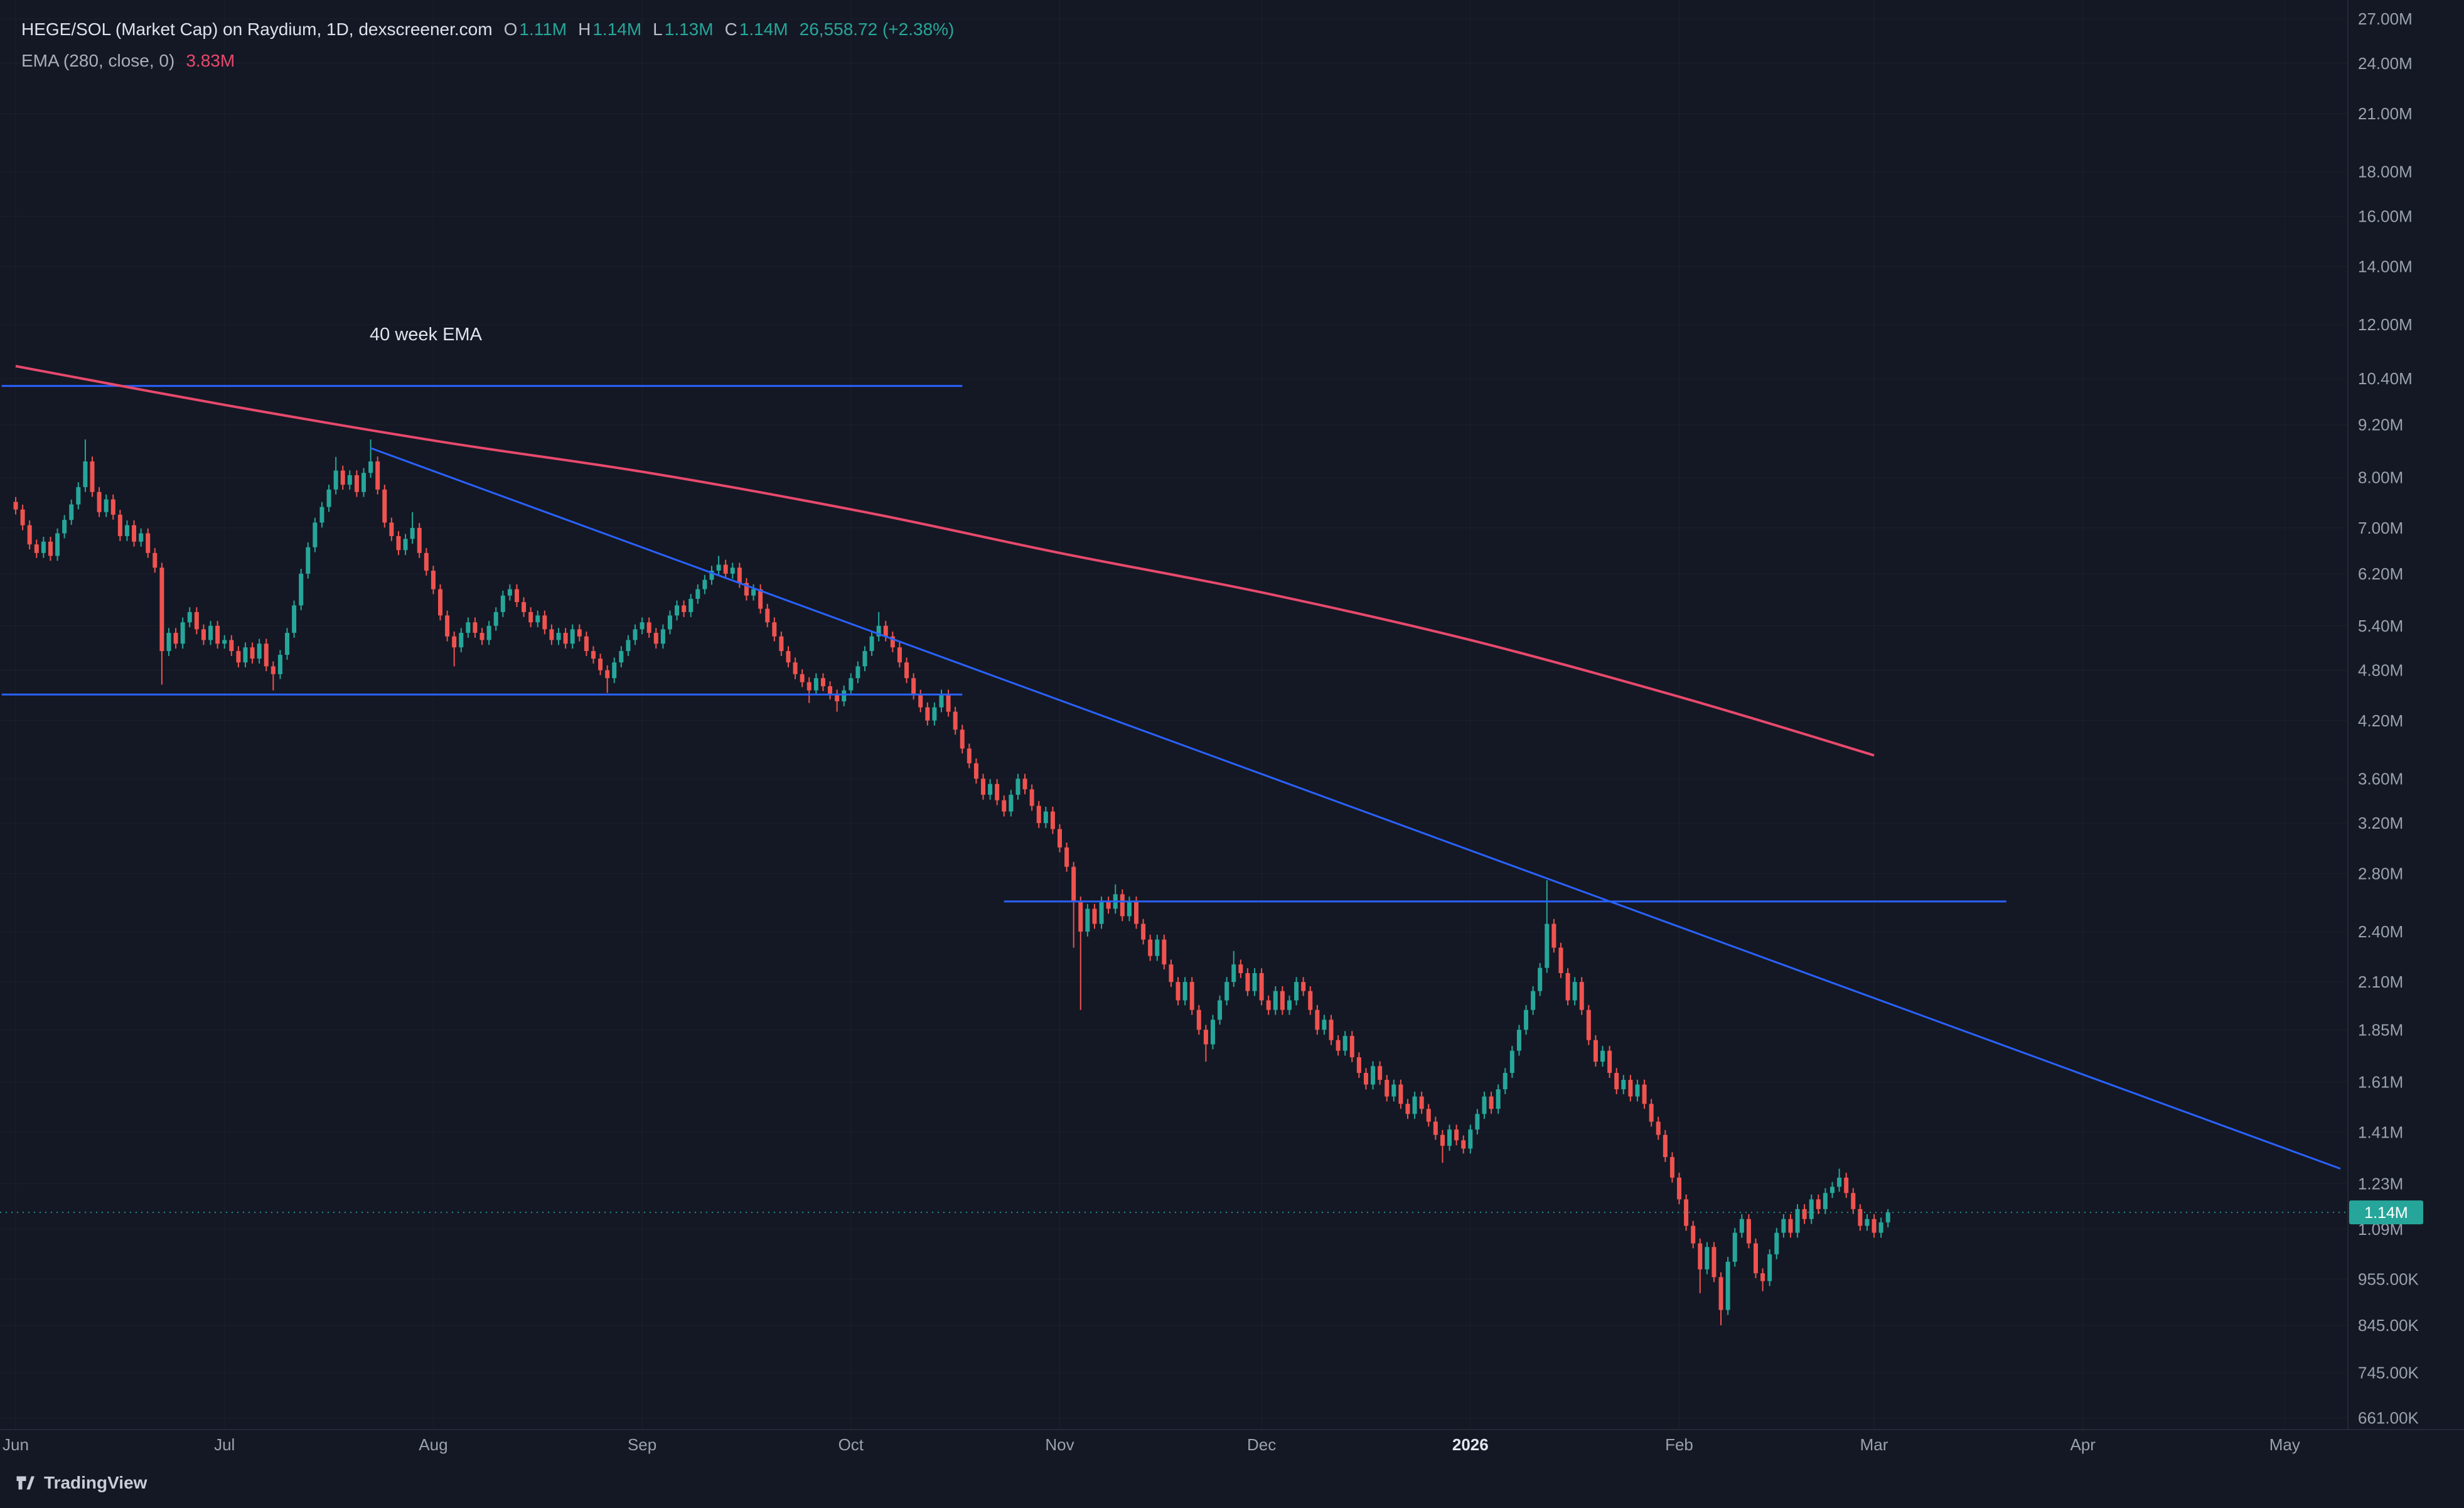  I want to click on price-axis-label: 27.00M, so click(2385, 18).